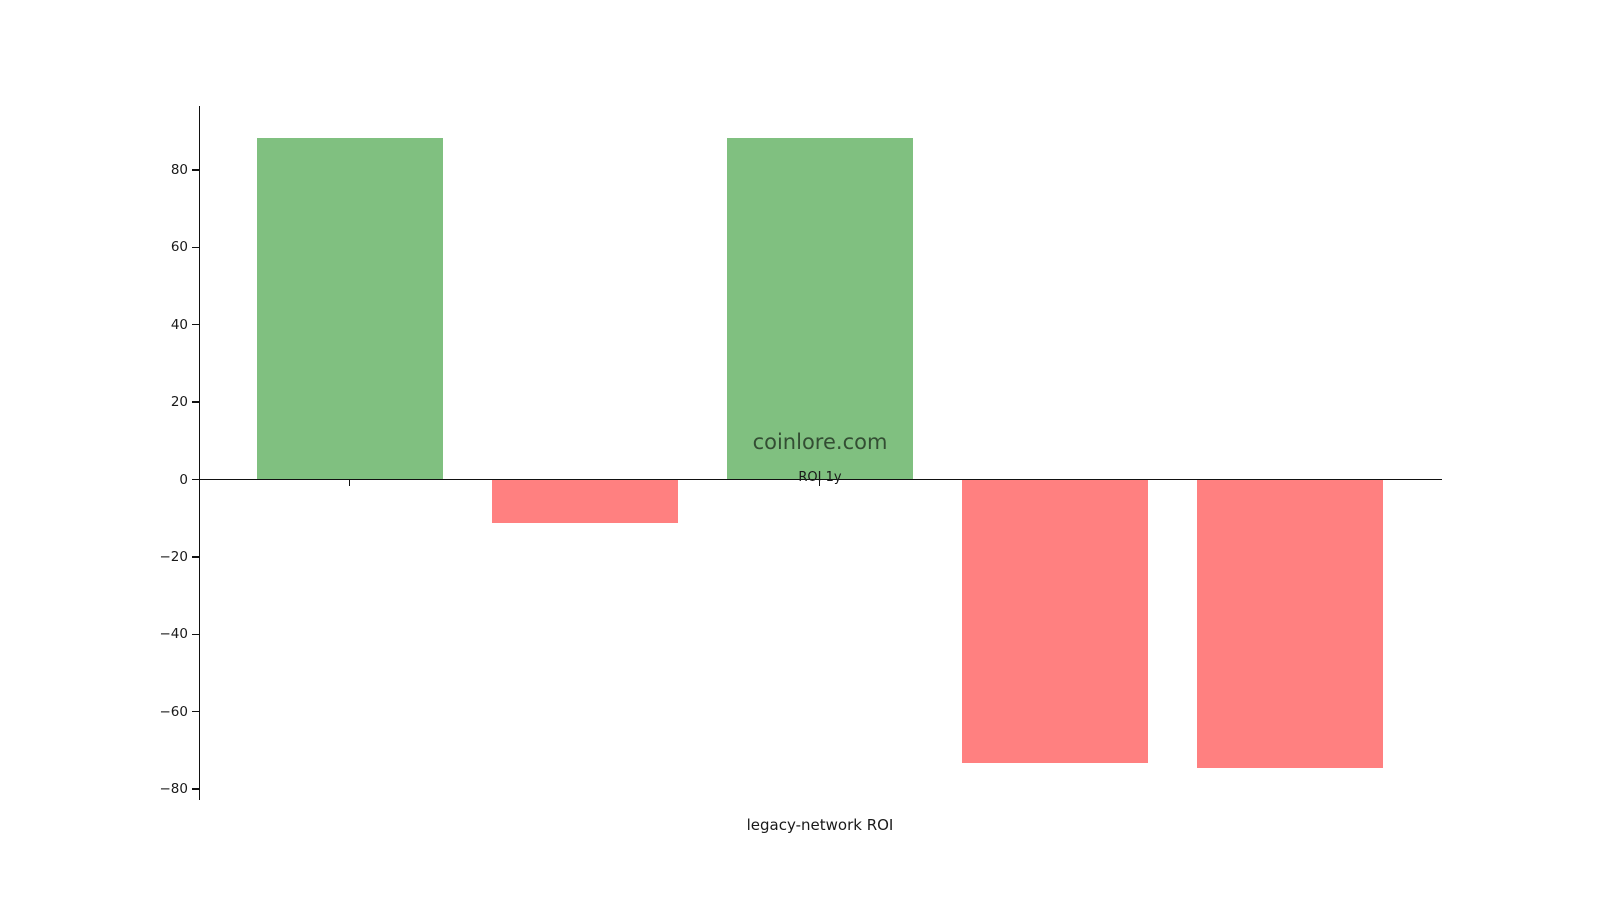  What do you see at coordinates (349, 309) in the screenshot?
I see `bar-1-positive` at bounding box center [349, 309].